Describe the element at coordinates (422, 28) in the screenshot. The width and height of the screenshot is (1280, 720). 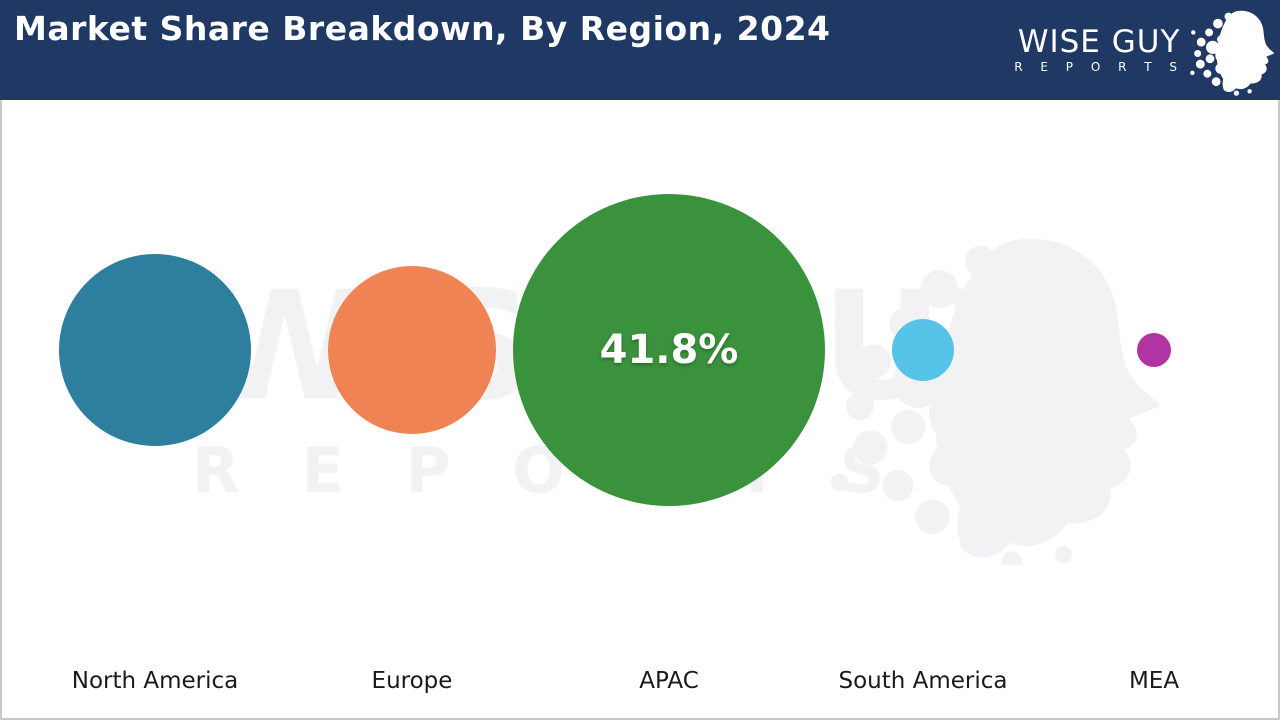
I see `page-title: Market Share Breakdown, By Region, 2024` at that location.